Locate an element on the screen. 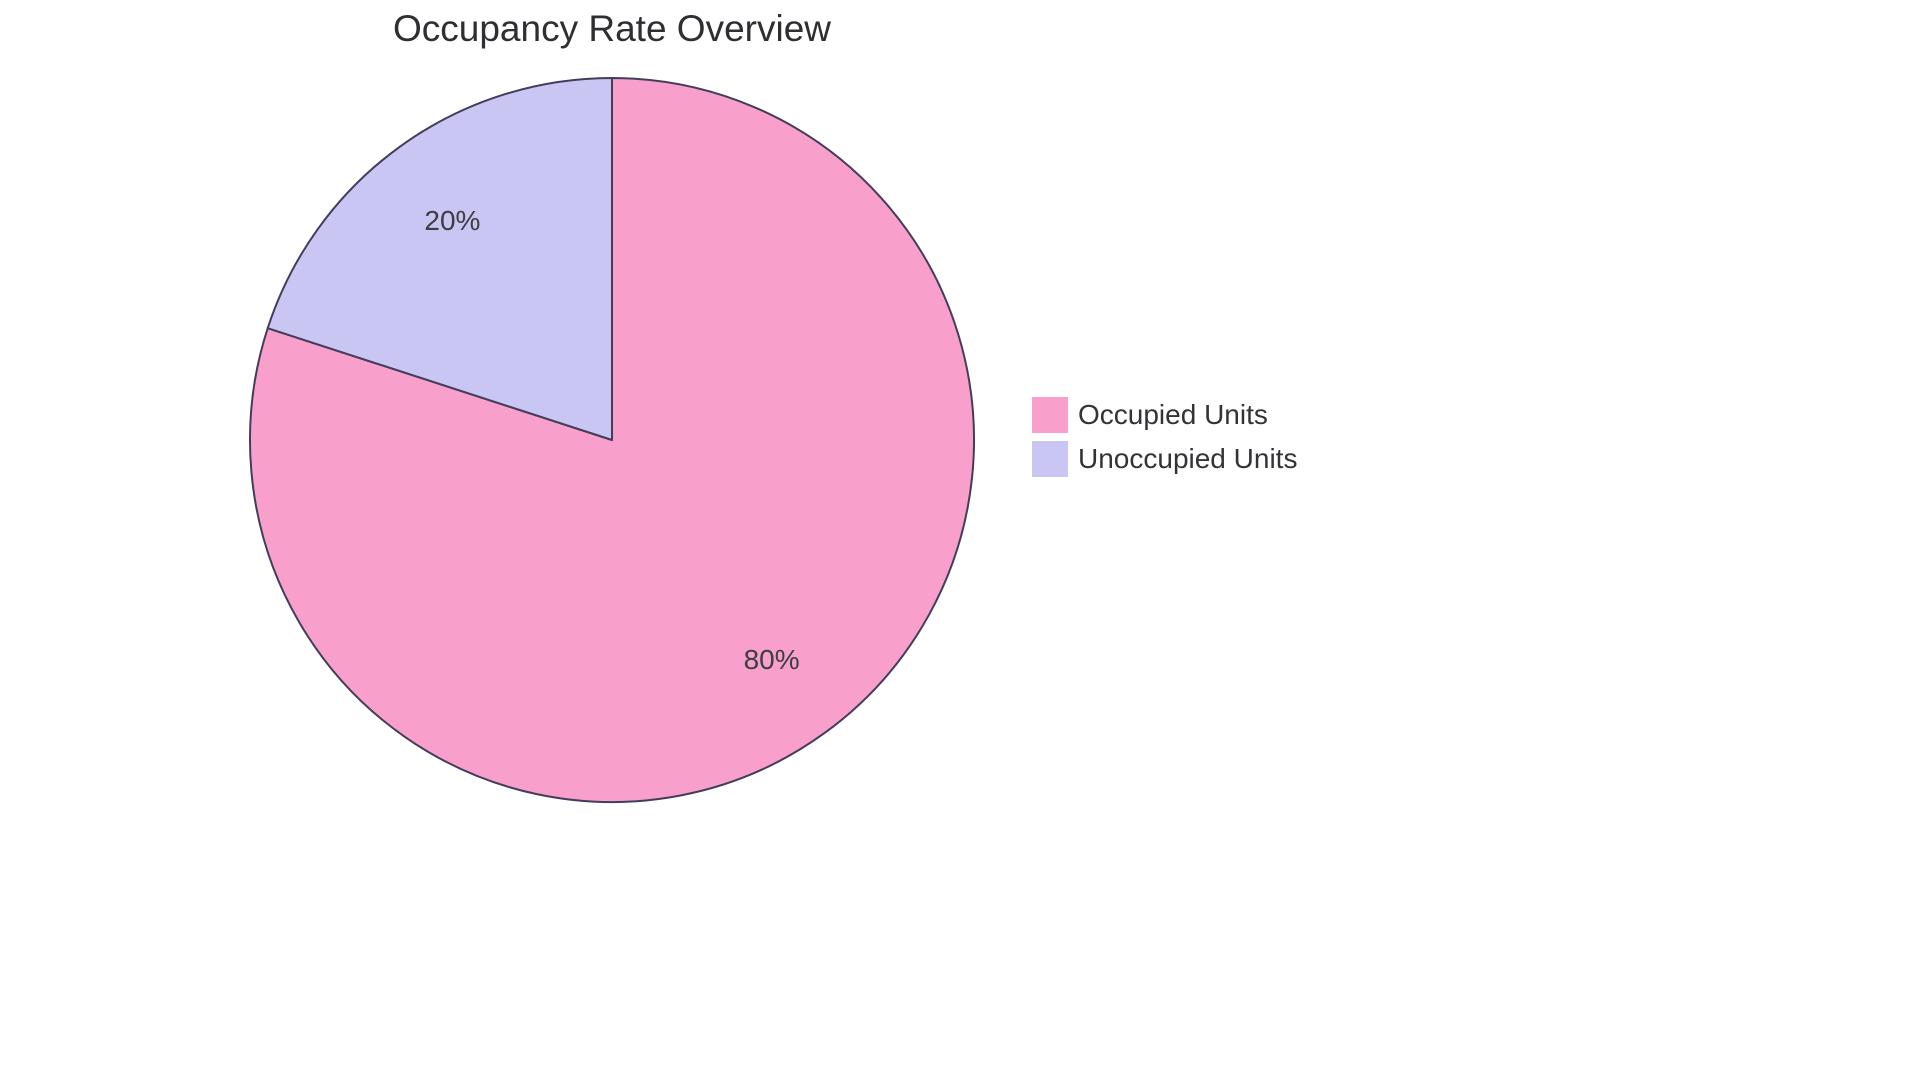  legend-item-unoccupied-units: Unoccupied Units is located at coordinates (1164, 459).